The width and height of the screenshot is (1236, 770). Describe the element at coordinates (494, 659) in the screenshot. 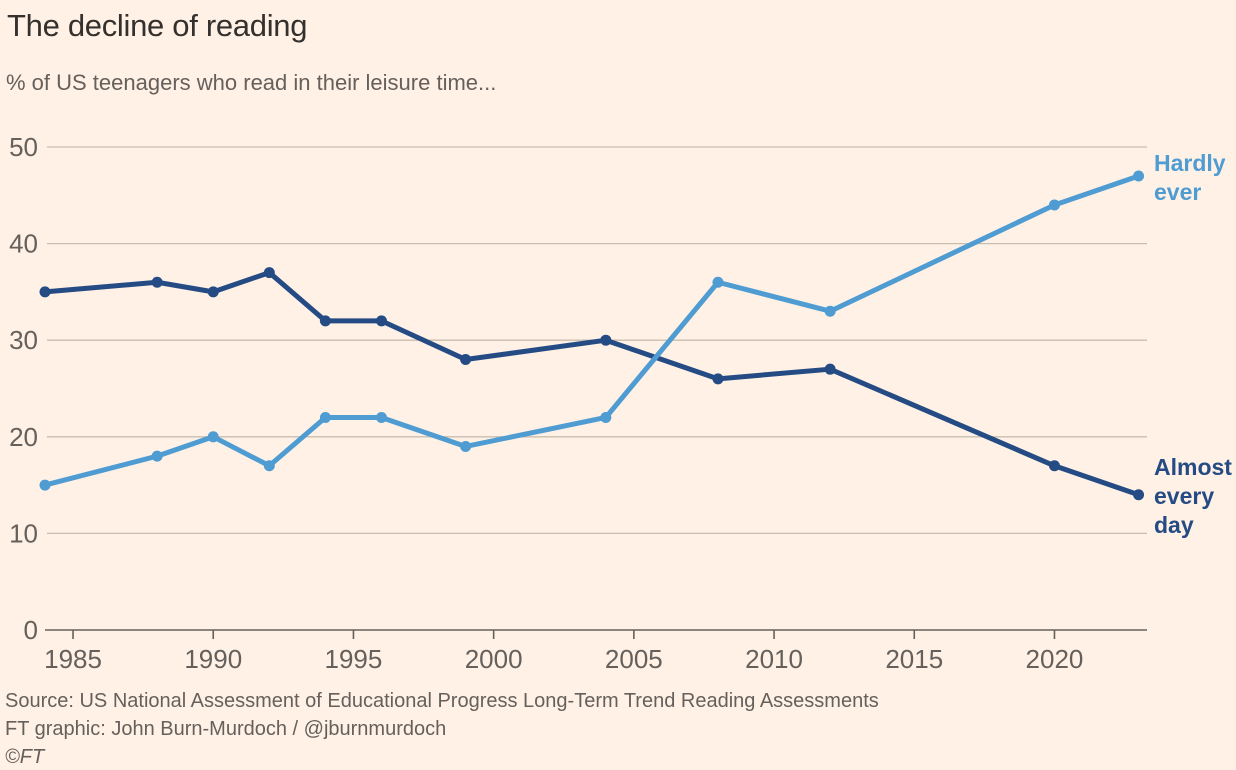

I see `x-tick-label-2000: 2000` at that location.